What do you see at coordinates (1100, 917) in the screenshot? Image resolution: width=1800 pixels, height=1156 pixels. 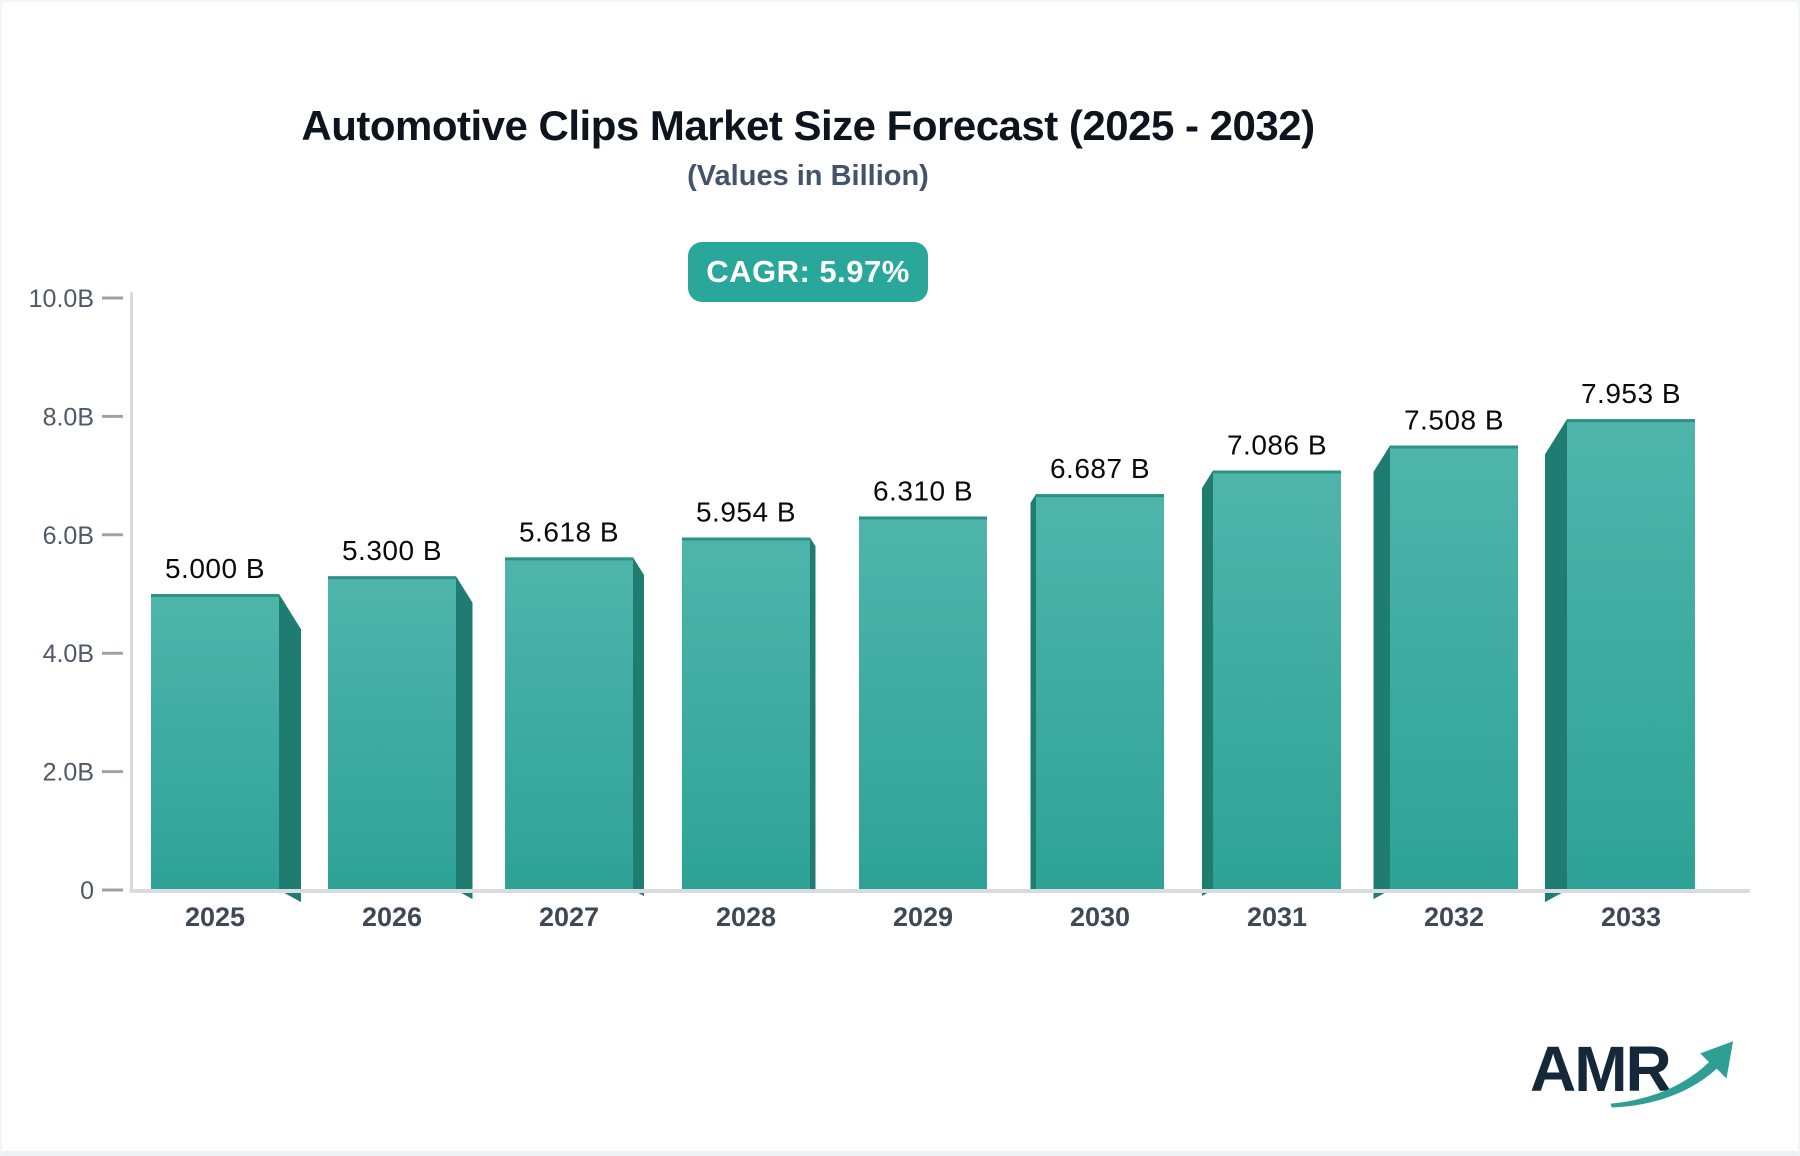 I see `x-axis-label: 2030` at bounding box center [1100, 917].